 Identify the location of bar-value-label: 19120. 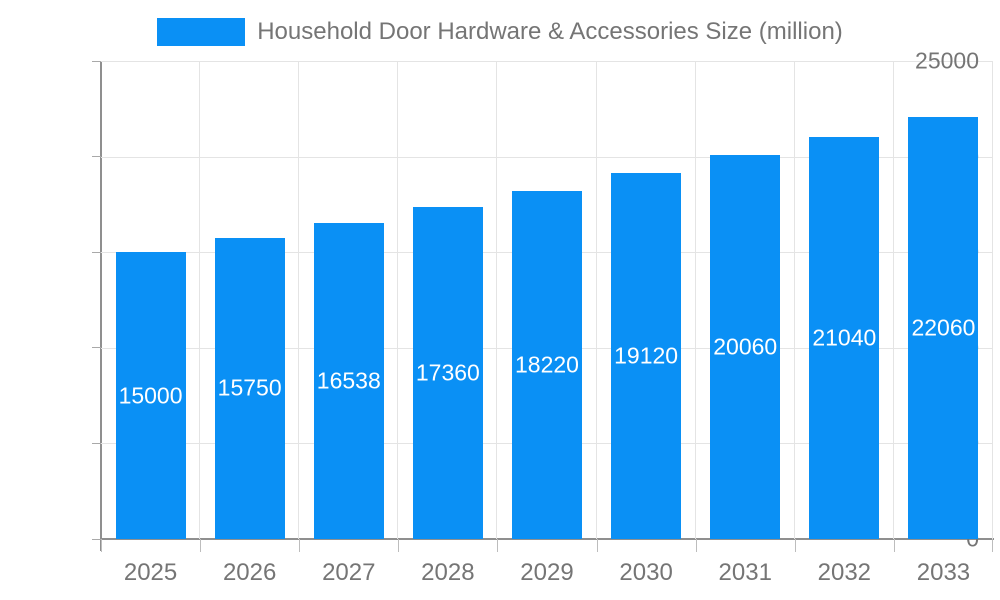
(646, 355).